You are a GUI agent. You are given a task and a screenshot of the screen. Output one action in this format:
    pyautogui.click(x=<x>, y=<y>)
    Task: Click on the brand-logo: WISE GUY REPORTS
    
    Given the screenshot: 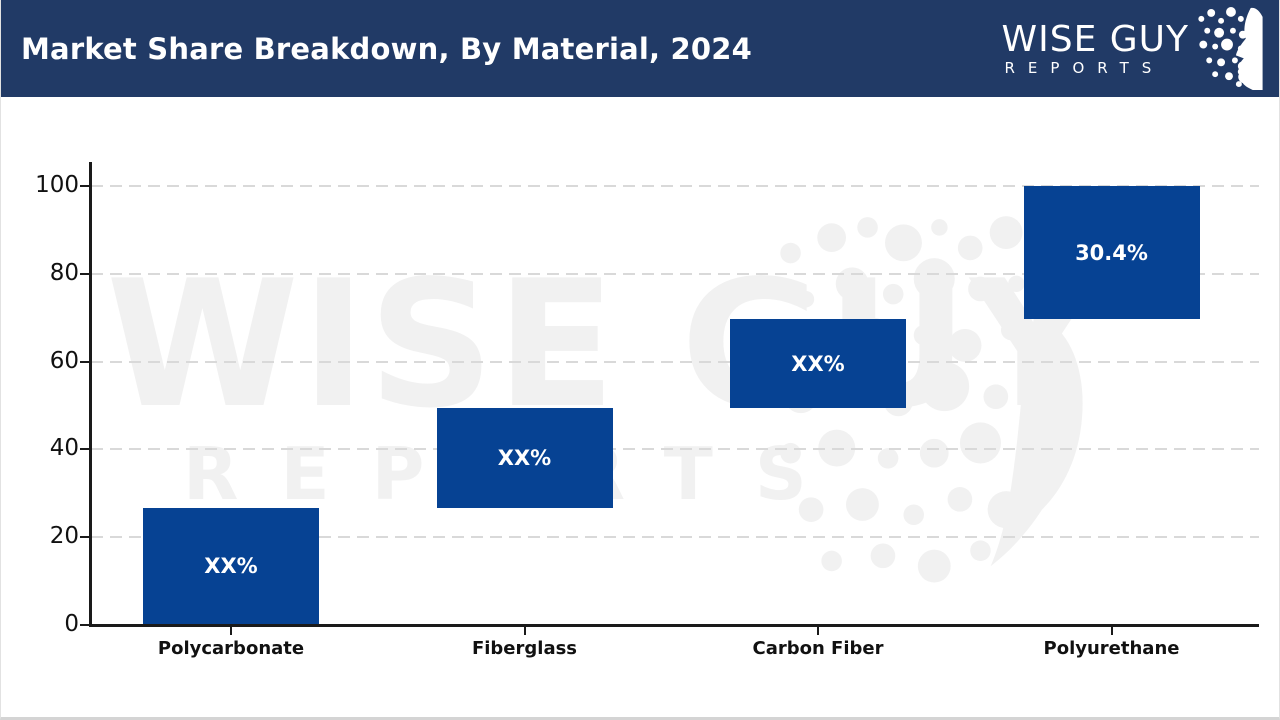 What is the action you would take?
    pyautogui.click(x=1133, y=48)
    